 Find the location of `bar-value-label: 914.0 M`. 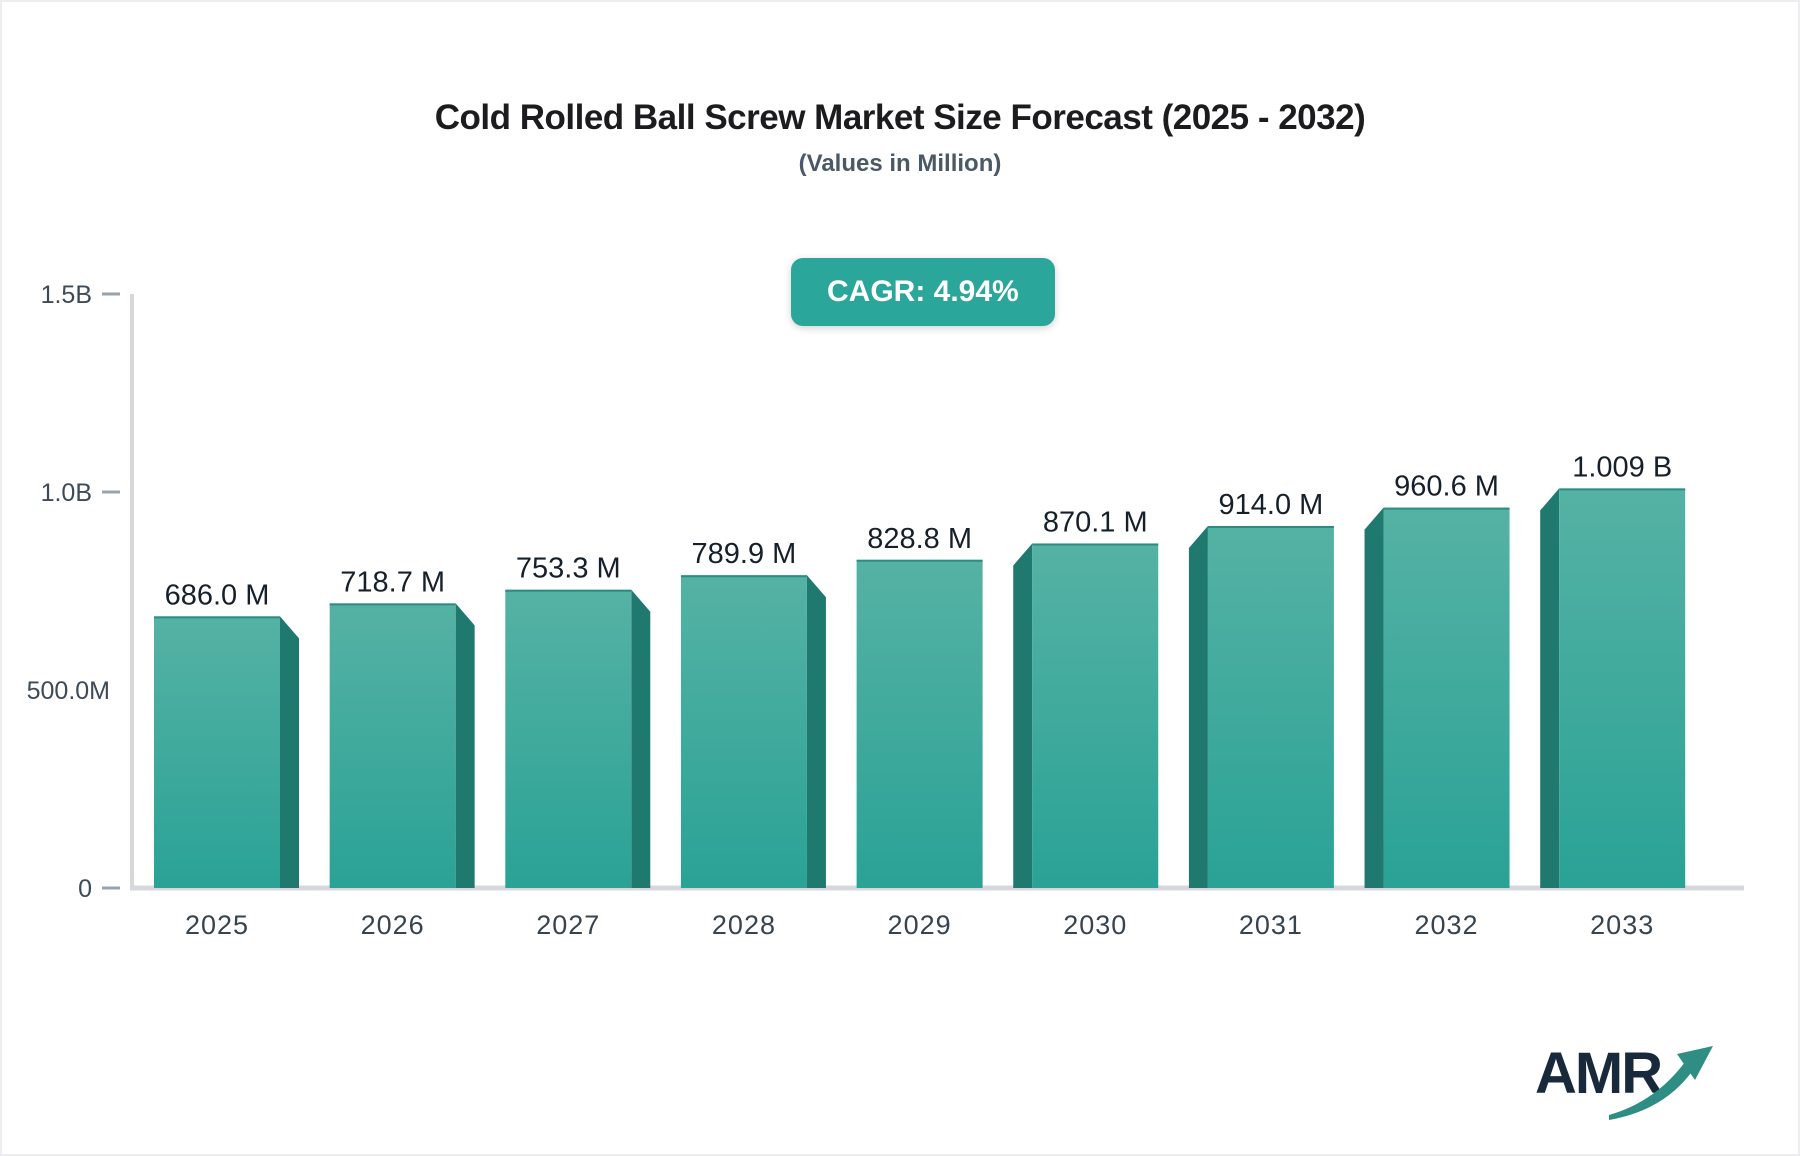

bar-value-label: 914.0 M is located at coordinates (1271, 505).